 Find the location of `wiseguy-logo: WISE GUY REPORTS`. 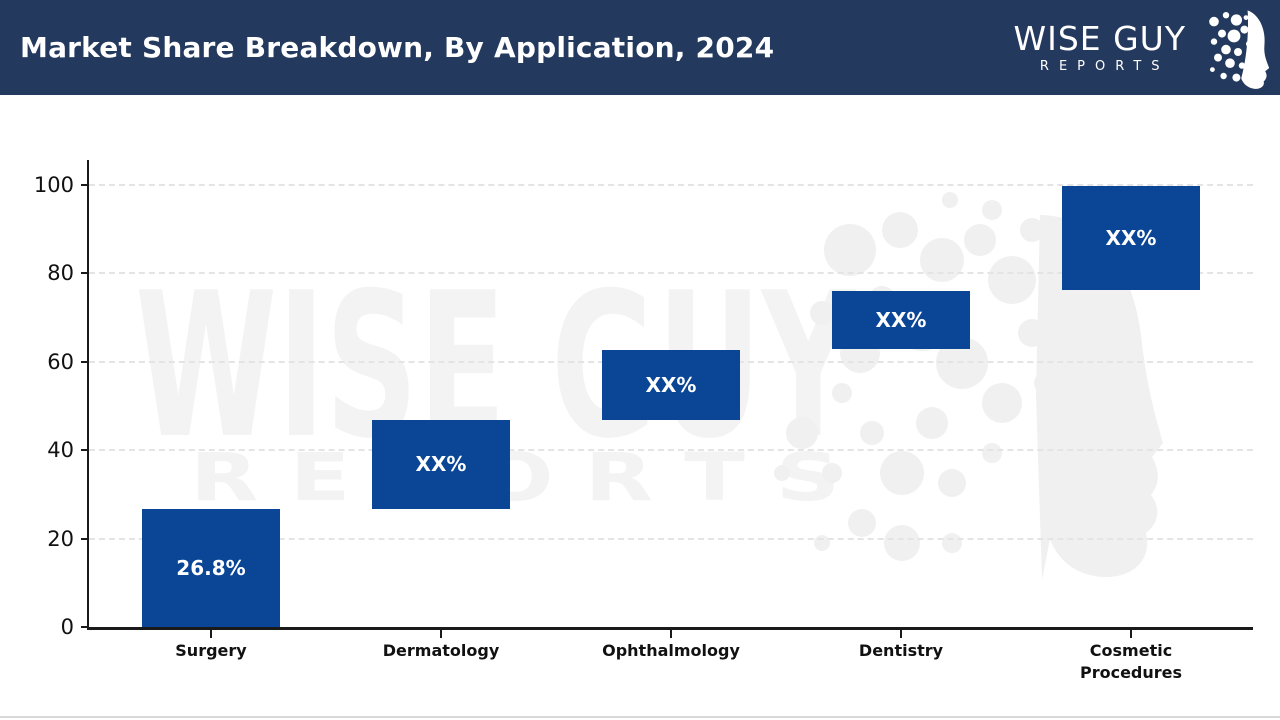

wiseguy-logo: WISE GUY REPORTS is located at coordinates (1141, 48).